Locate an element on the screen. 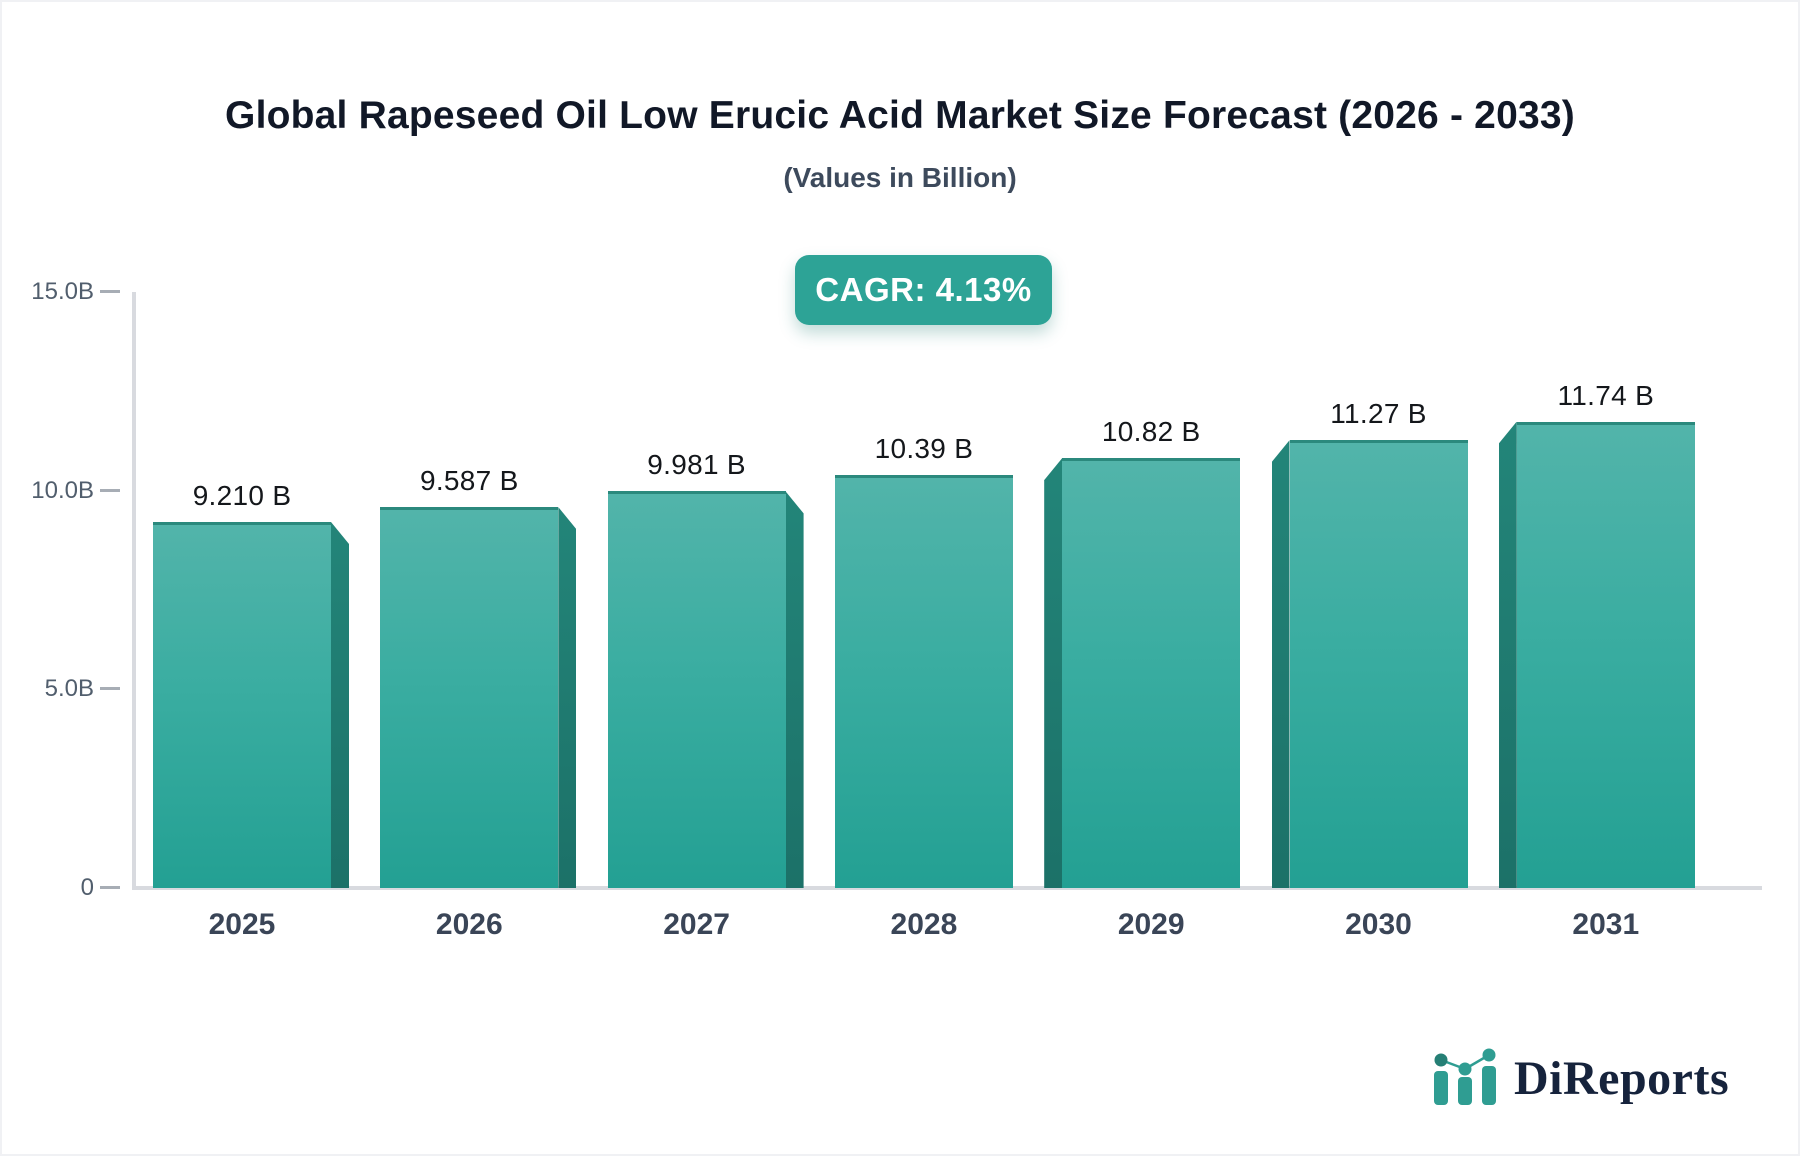 The height and width of the screenshot is (1156, 1800). x-tick-label: 2025 is located at coordinates (242, 924).